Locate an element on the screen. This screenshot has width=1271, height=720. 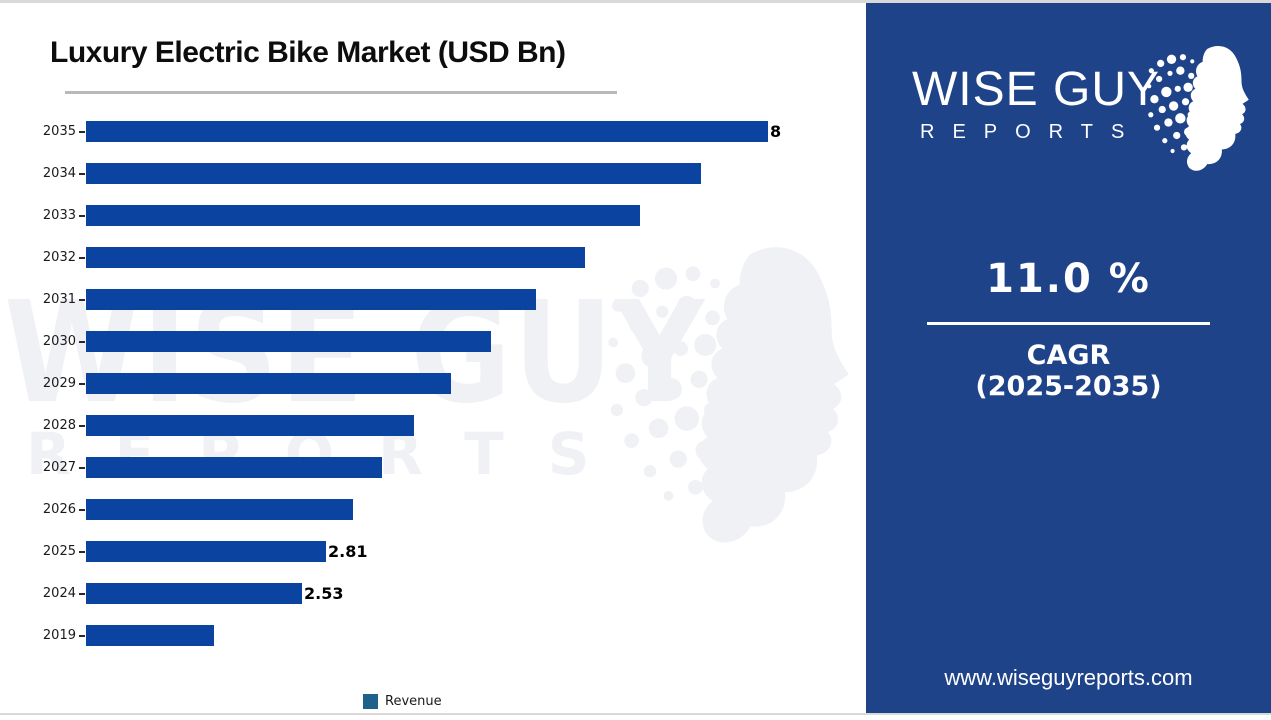
legend-label: Revenue is located at coordinates (413, 701).